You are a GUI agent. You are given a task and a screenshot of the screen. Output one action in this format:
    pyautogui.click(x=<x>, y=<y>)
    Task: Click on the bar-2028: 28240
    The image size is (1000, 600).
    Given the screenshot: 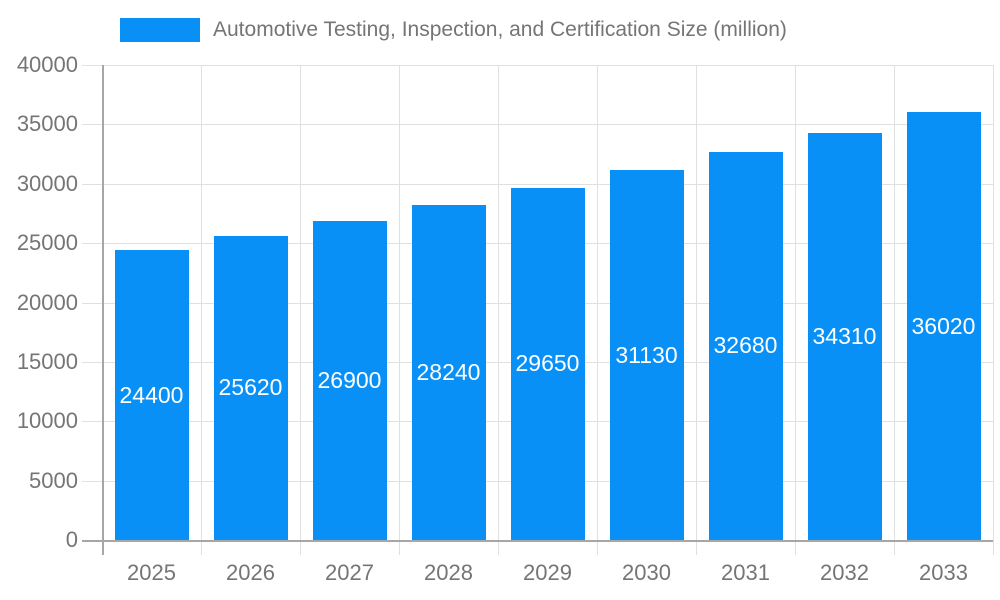 What is the action you would take?
    pyautogui.click(x=448, y=372)
    